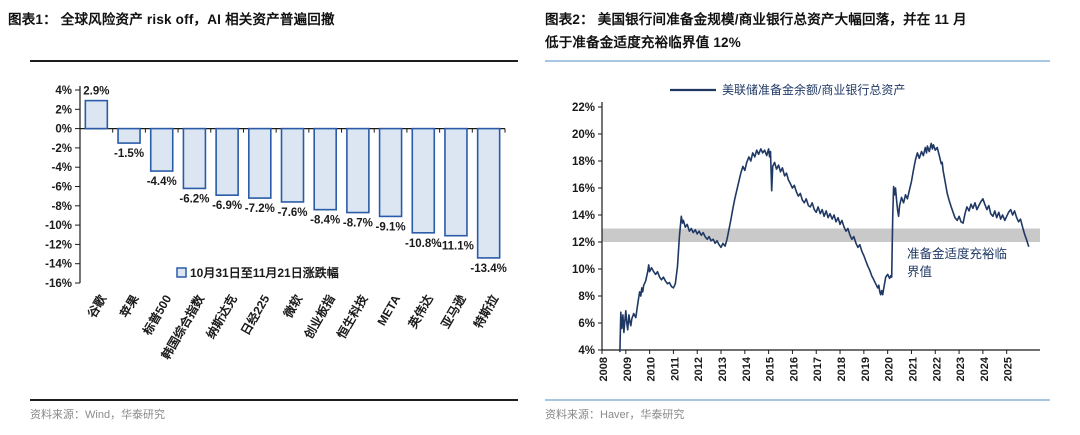  Describe the element at coordinates (62, 207) in the screenshot. I see `y-tick-label: -8%` at that location.